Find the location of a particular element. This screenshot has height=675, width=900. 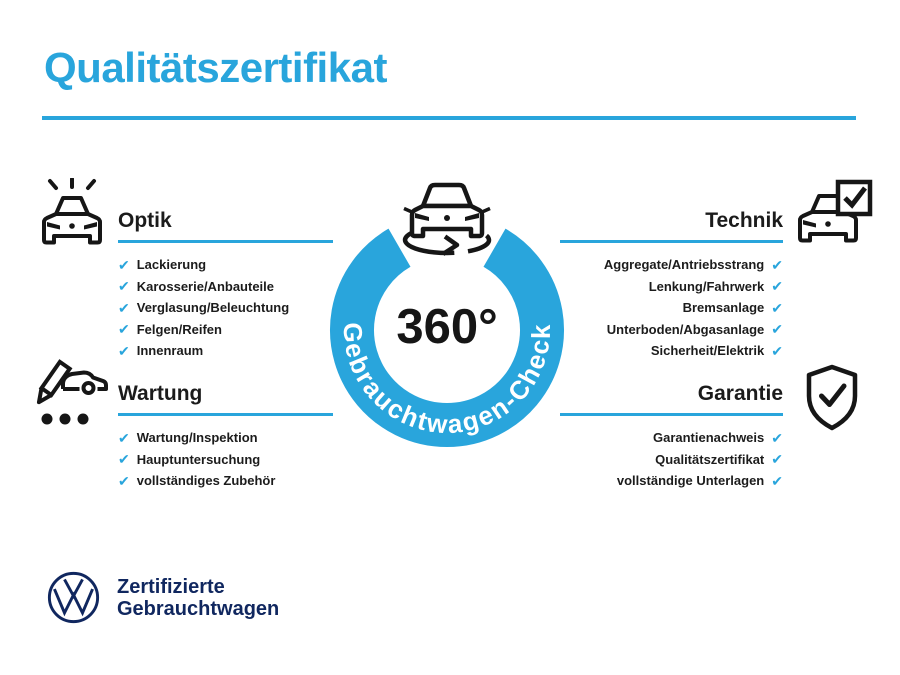

checklist-item: ✔ Lenkung/Fahrwerk is located at coordinates (671, 287).